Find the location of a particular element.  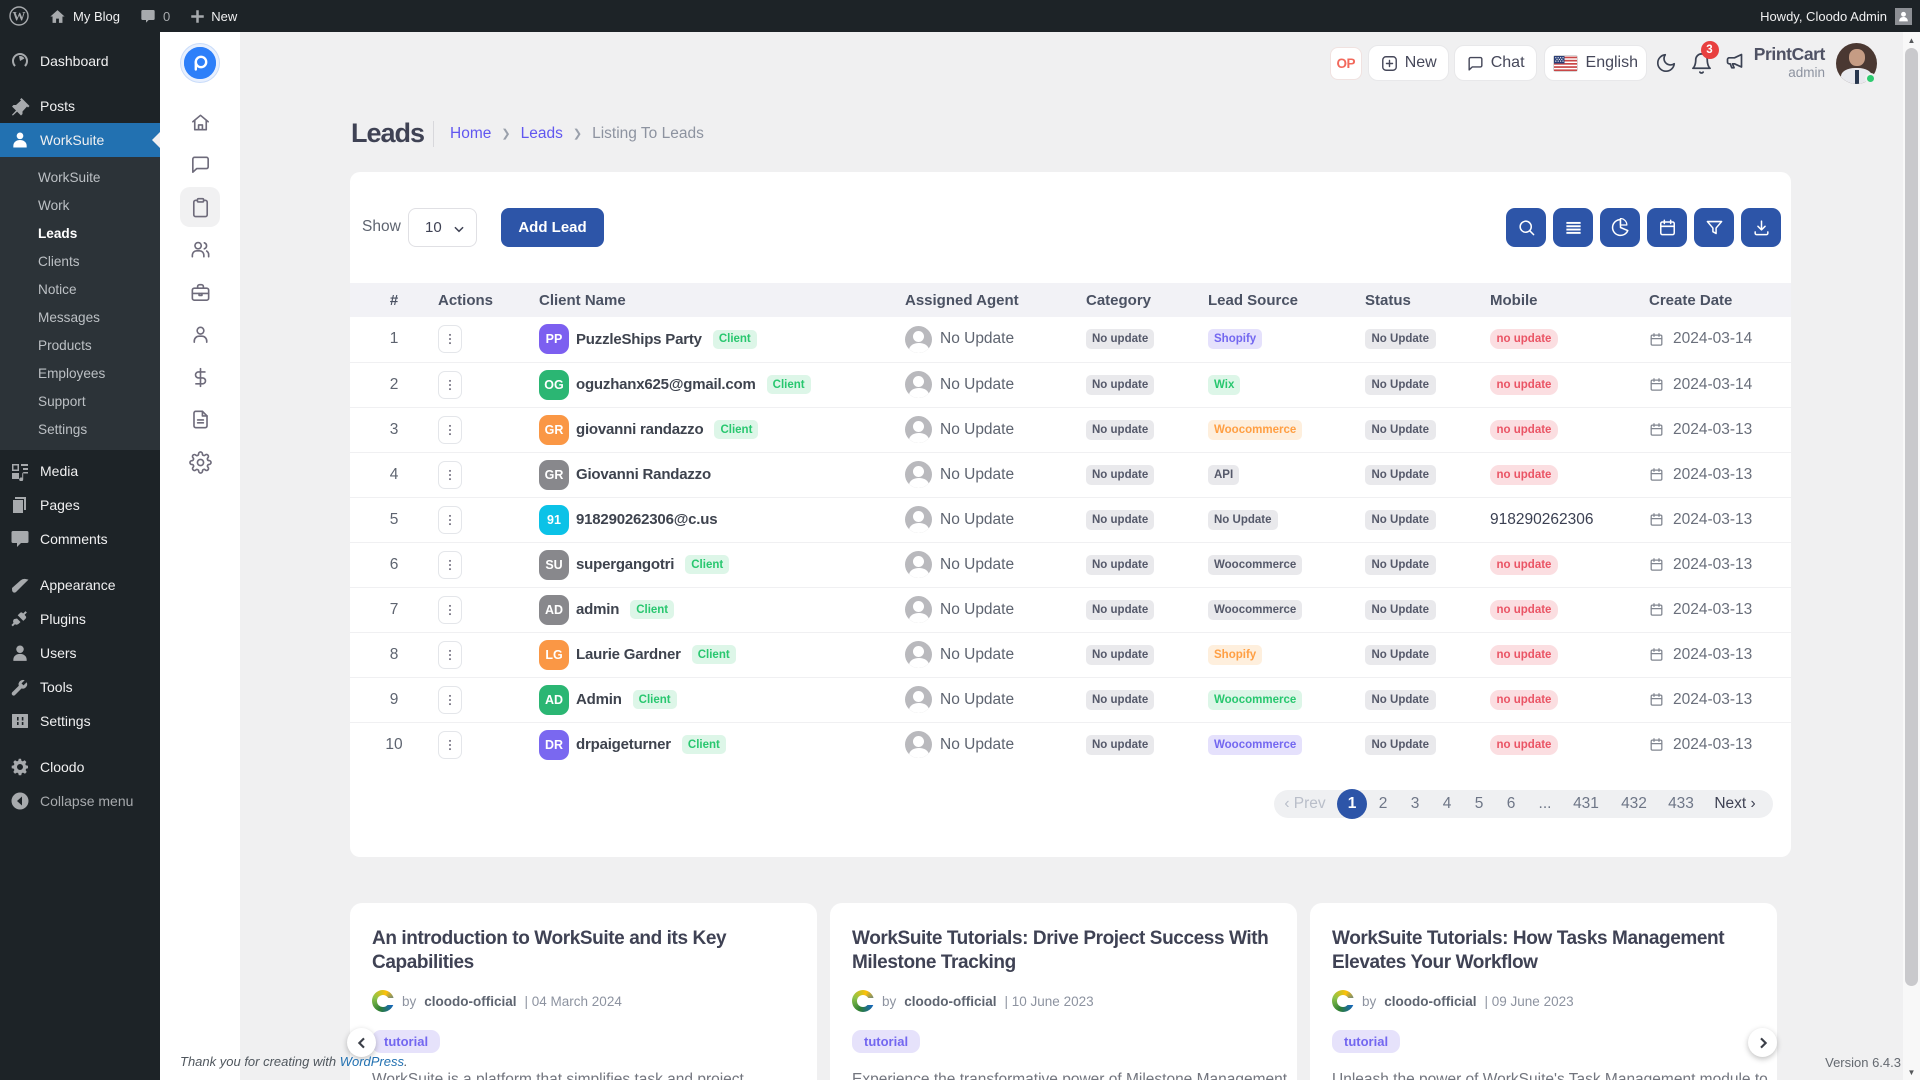

svg-text: W is located at coordinates (19, 16).